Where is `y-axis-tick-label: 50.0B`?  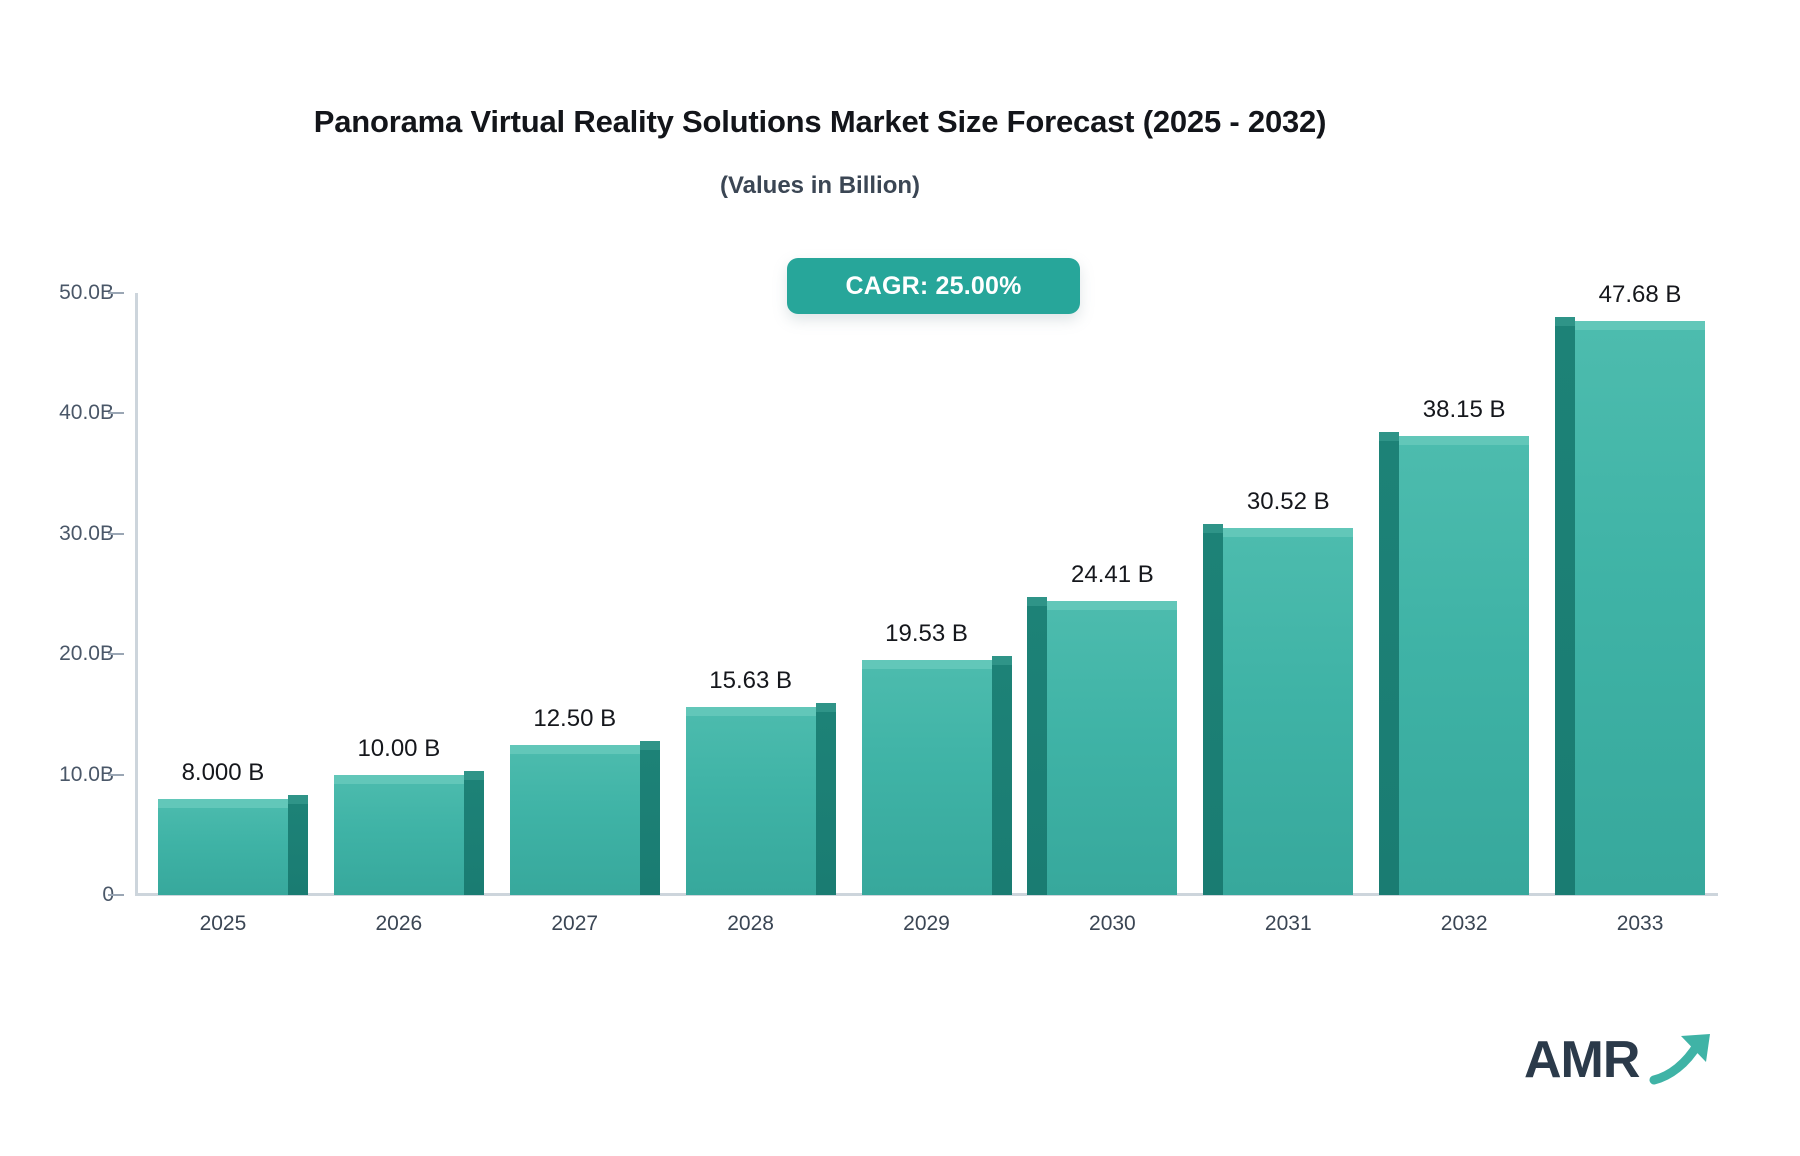
y-axis-tick-label: 50.0B is located at coordinates (86, 292).